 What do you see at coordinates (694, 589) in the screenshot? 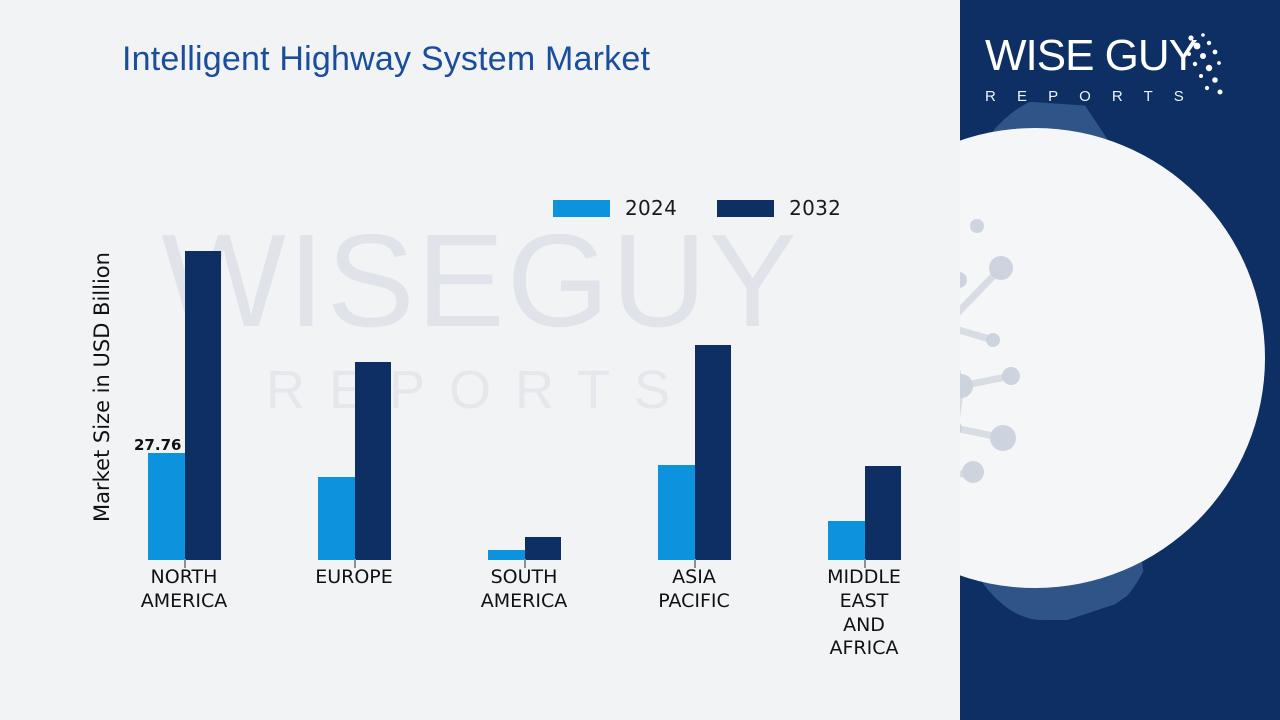
I see `category-label-3: ASIA PACIFIC` at bounding box center [694, 589].